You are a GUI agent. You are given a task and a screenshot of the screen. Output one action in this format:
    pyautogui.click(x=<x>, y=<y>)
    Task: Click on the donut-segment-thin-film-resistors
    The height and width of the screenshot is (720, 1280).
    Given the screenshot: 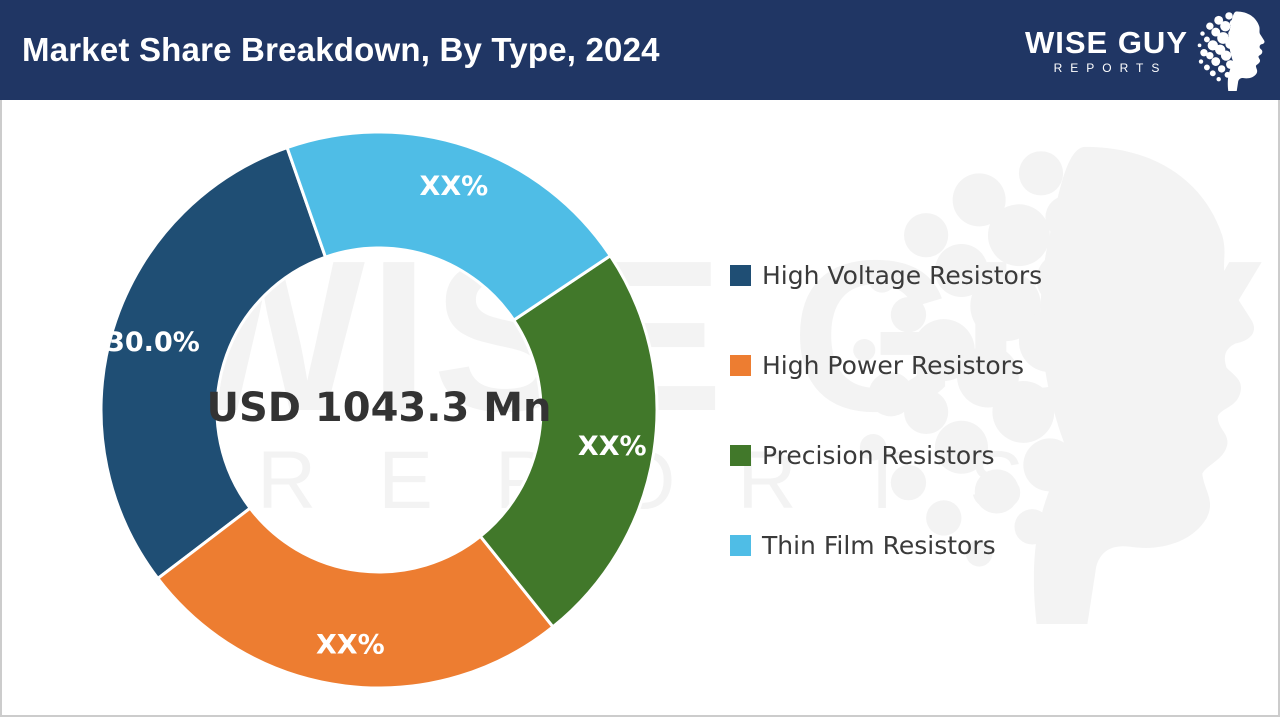 What is the action you would take?
    pyautogui.click(x=448, y=226)
    